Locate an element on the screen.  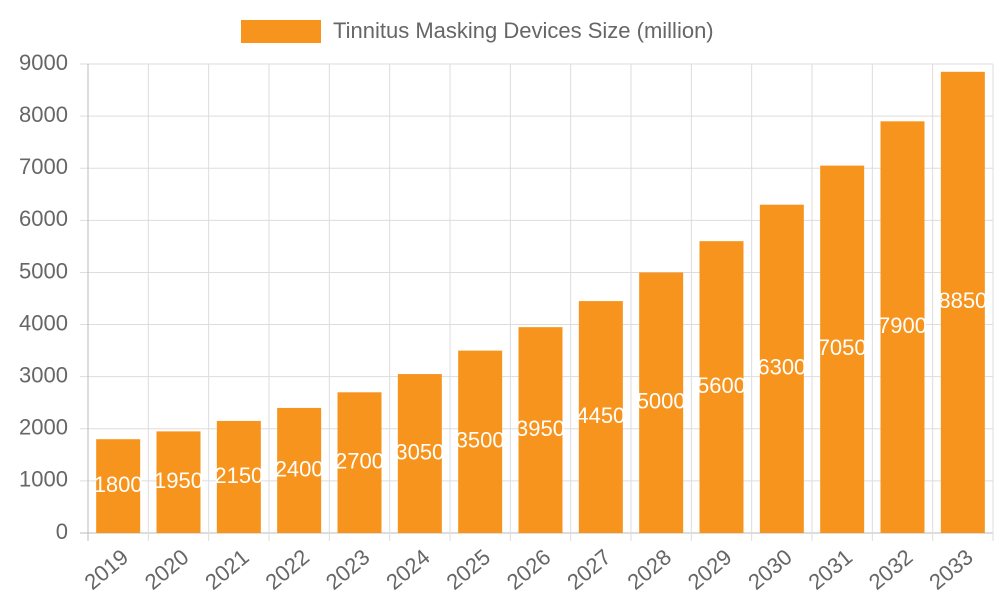
data-label: 5000 is located at coordinates (661, 401).